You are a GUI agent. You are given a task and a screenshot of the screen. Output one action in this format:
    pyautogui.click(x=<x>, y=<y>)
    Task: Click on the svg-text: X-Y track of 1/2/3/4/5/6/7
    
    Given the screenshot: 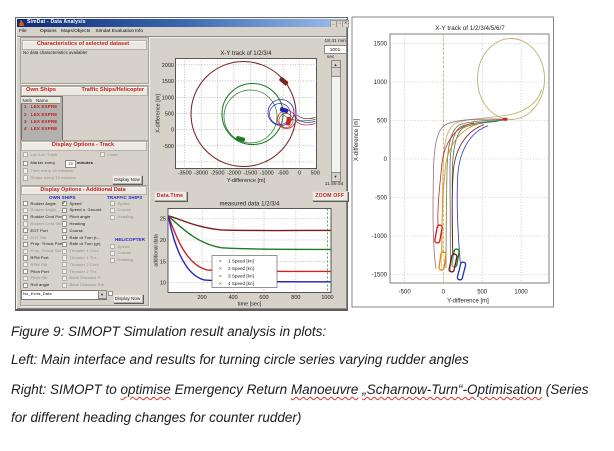 What is the action you would take?
    pyautogui.click(x=470, y=28)
    